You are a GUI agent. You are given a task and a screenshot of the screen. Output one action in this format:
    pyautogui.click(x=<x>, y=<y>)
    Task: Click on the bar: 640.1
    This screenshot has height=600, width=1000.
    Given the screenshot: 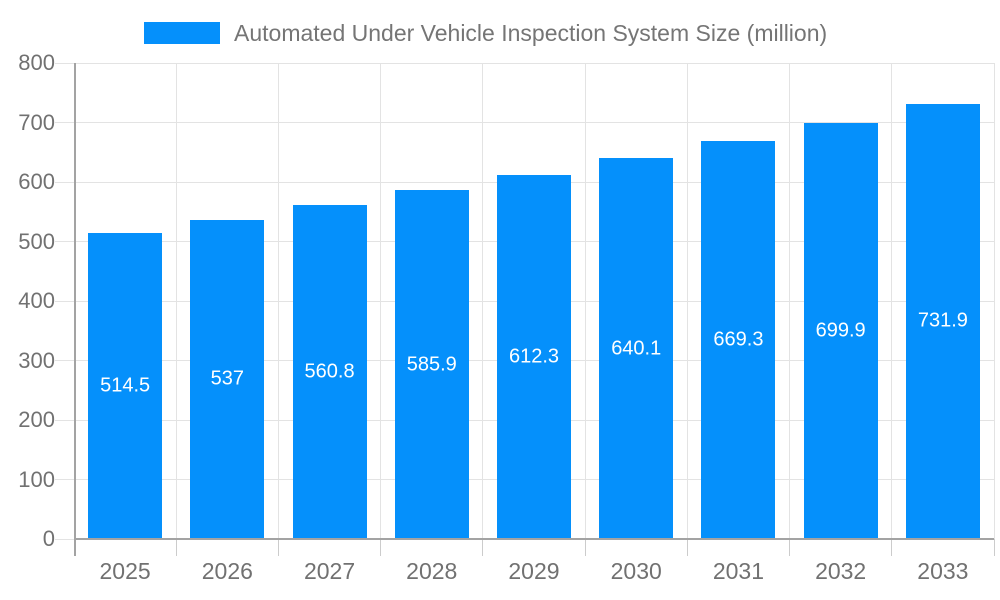 What is the action you would take?
    pyautogui.click(x=636, y=348)
    